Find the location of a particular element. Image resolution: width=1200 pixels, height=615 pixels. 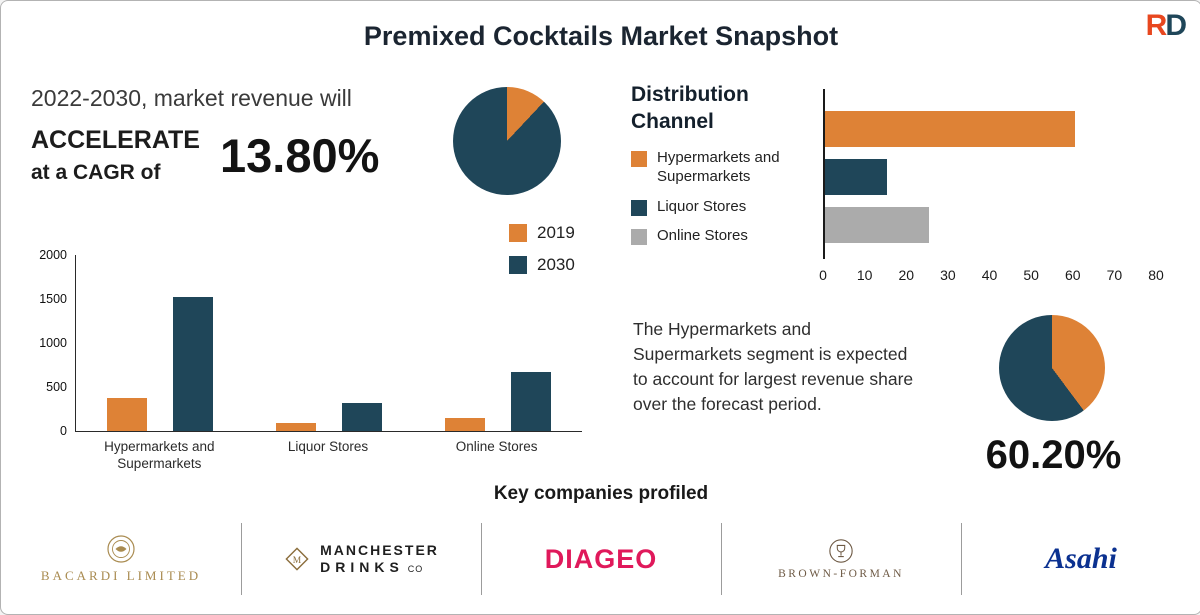

legend-swatch-2030 is located at coordinates (518, 265).